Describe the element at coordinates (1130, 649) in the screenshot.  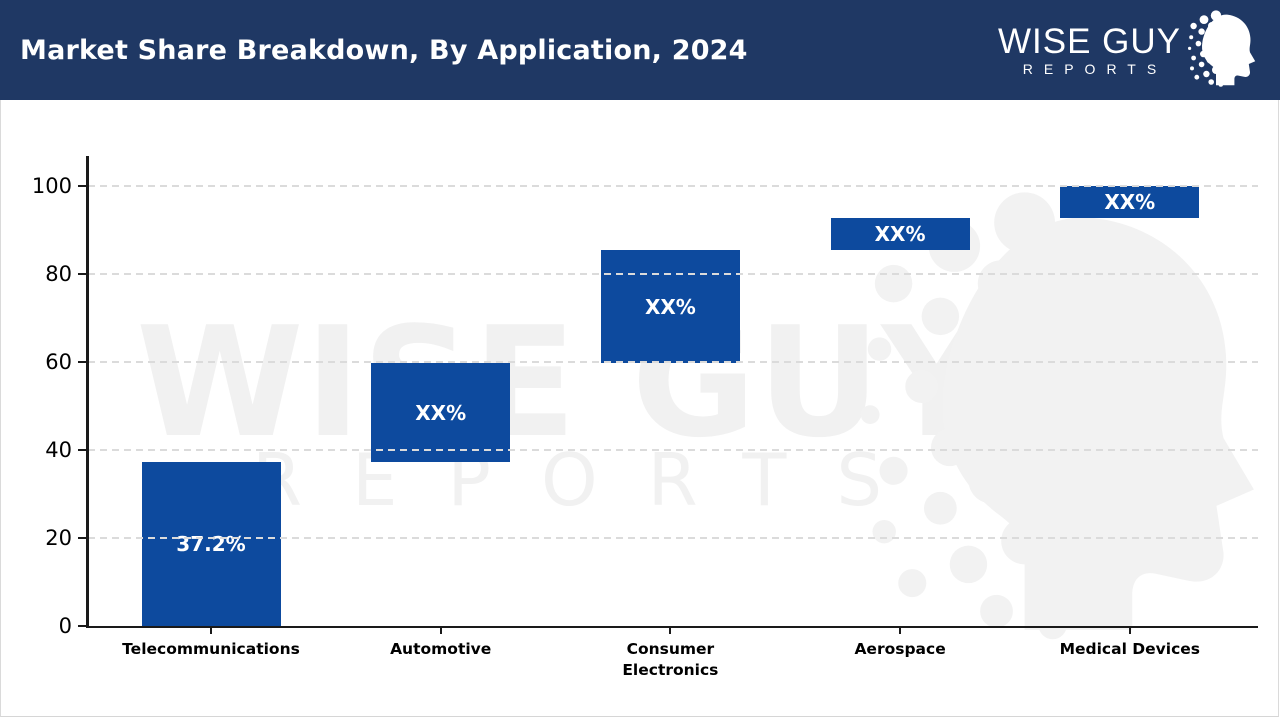
I see `x-category-label-medical-devices: Medical Devices` at that location.